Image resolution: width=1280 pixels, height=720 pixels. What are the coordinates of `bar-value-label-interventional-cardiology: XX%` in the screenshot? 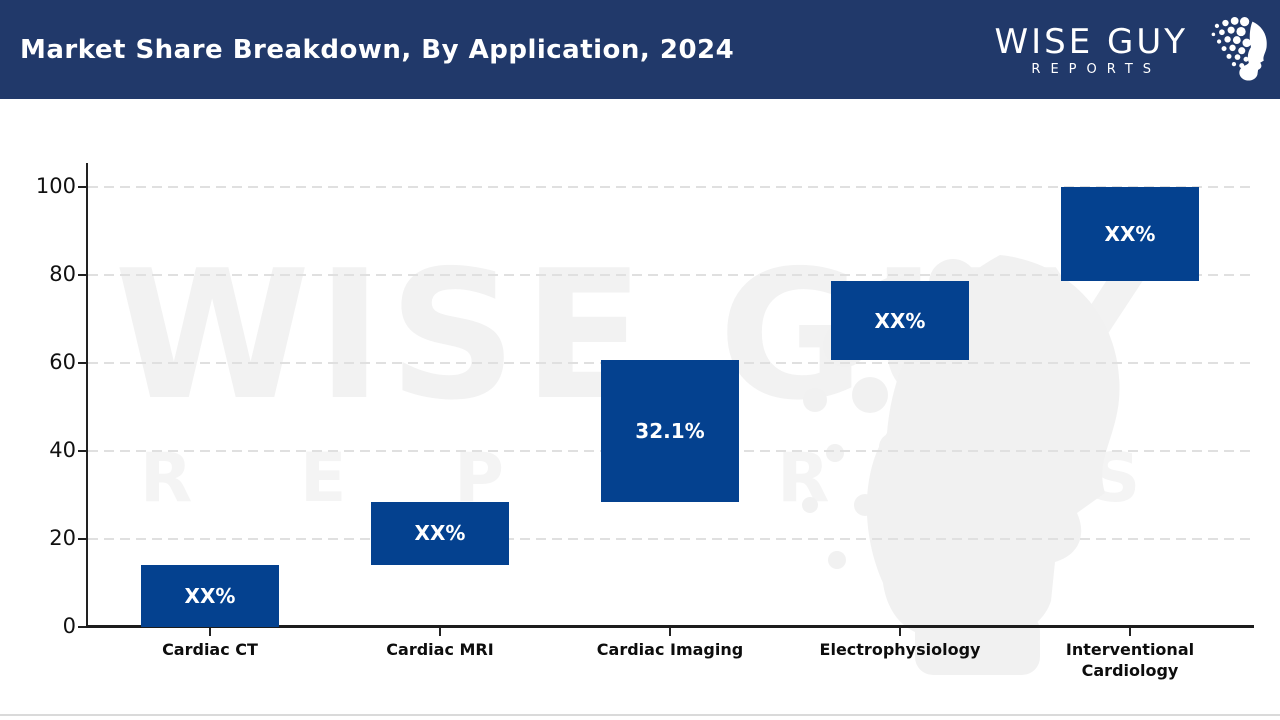 It's located at (1130, 234).